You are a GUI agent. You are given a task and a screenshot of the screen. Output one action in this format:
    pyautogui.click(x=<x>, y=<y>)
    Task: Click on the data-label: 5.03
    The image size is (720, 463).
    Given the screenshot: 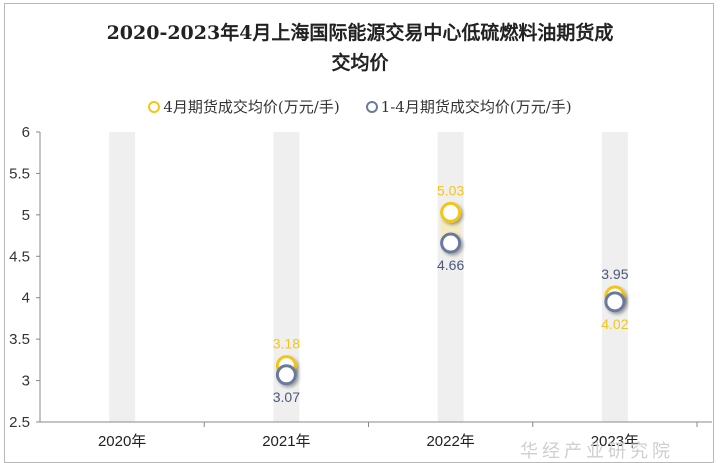 What is the action you would take?
    pyautogui.click(x=450, y=190)
    